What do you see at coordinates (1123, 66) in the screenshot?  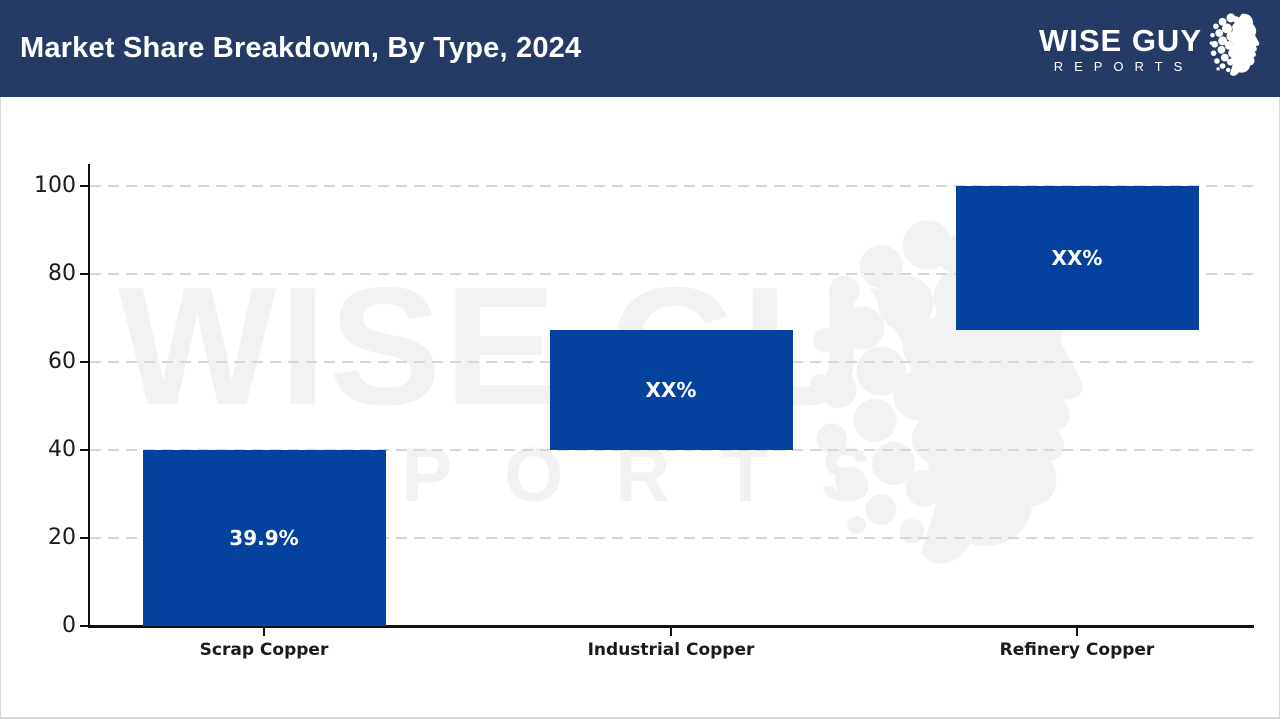 I see `logo-subtitle: REPORTS` at bounding box center [1123, 66].